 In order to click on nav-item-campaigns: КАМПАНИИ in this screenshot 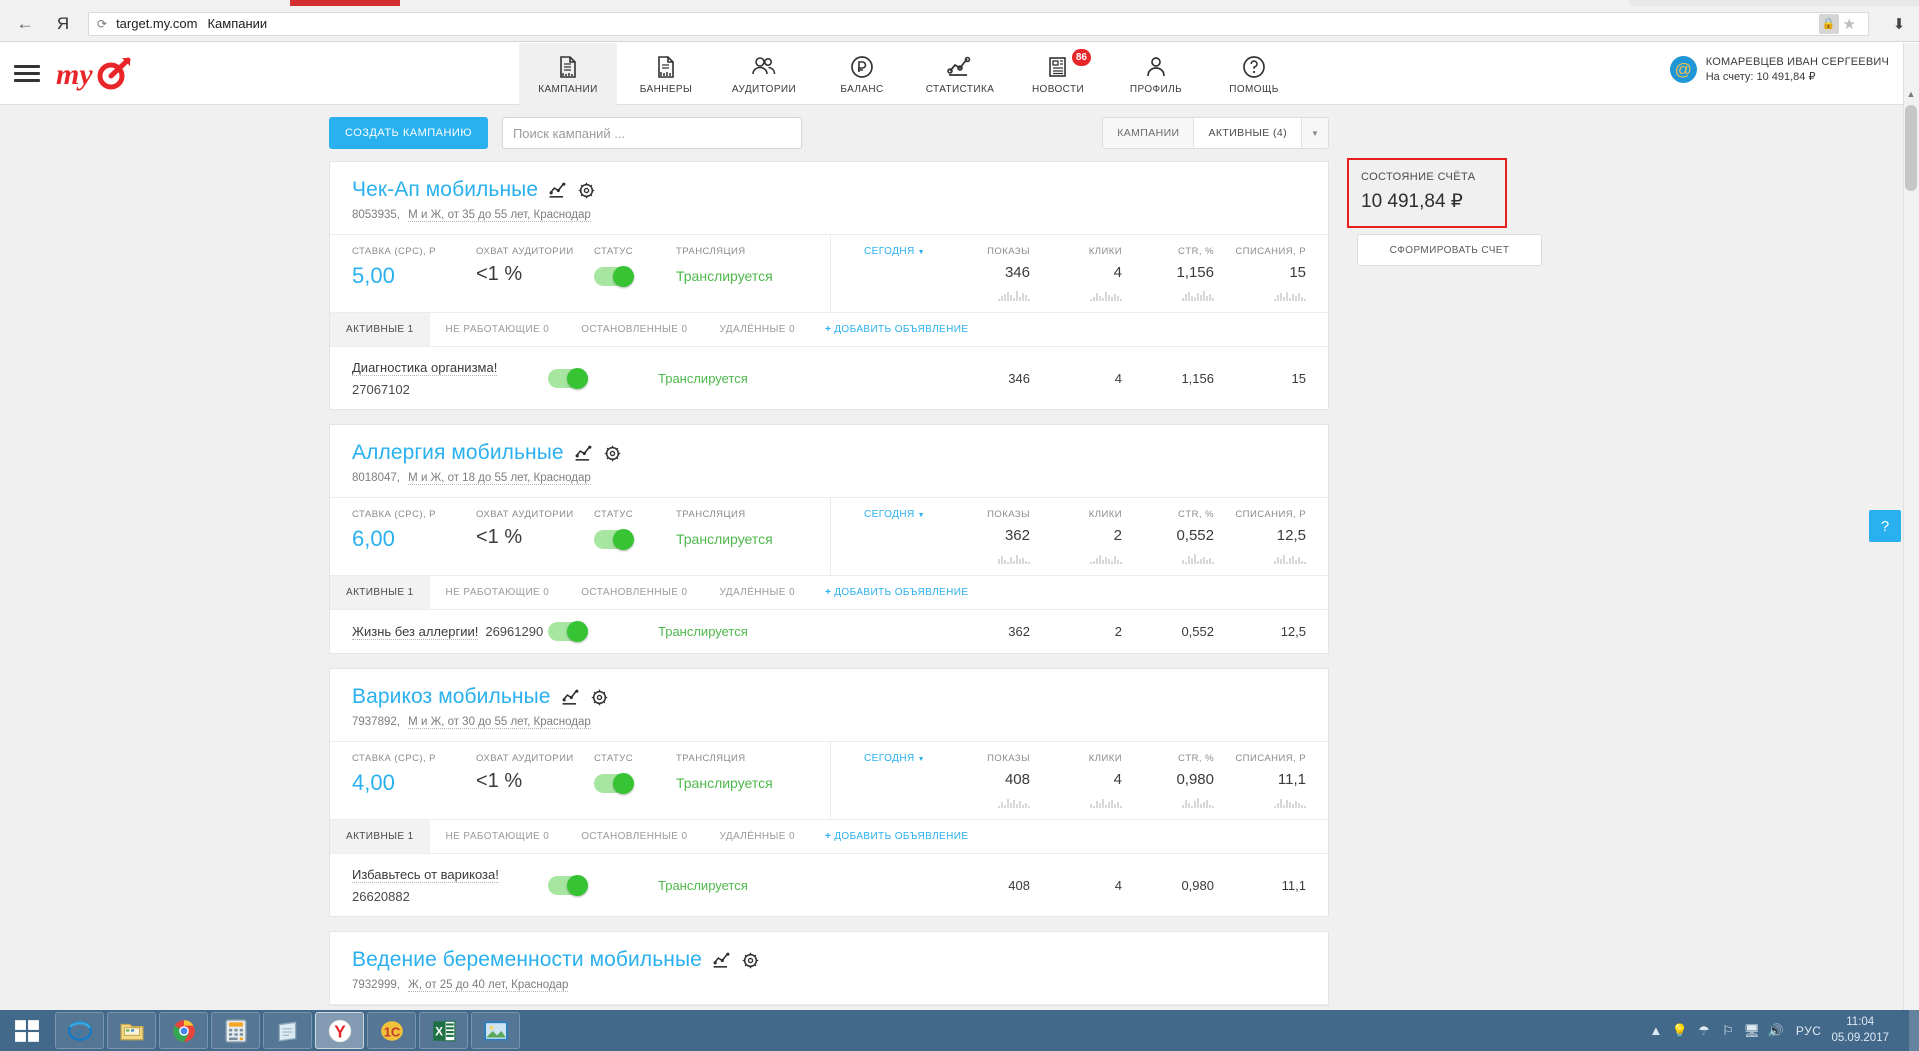, I will do `click(568, 74)`.